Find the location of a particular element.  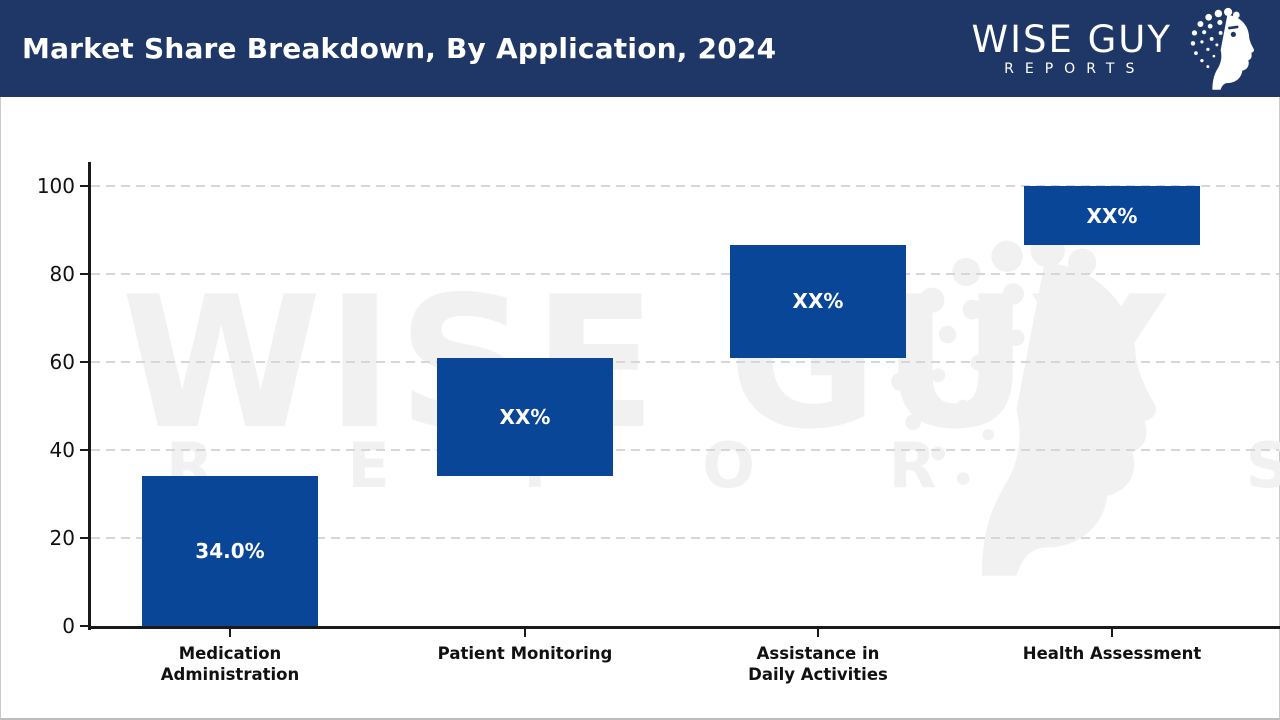

bar-segment: 34.0% is located at coordinates (230, 551).